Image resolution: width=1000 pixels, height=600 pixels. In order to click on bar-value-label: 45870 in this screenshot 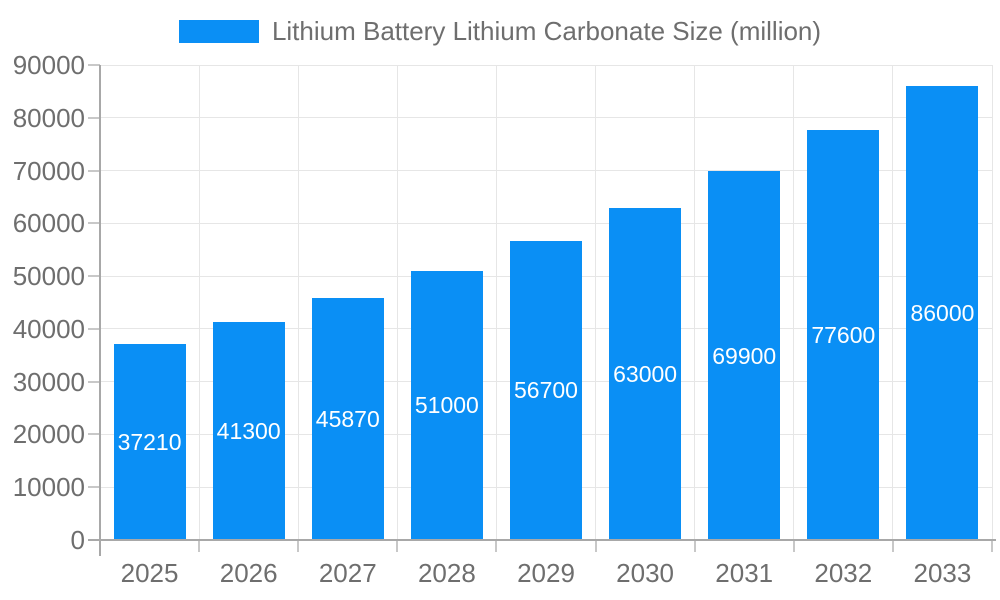, I will do `click(347, 418)`.